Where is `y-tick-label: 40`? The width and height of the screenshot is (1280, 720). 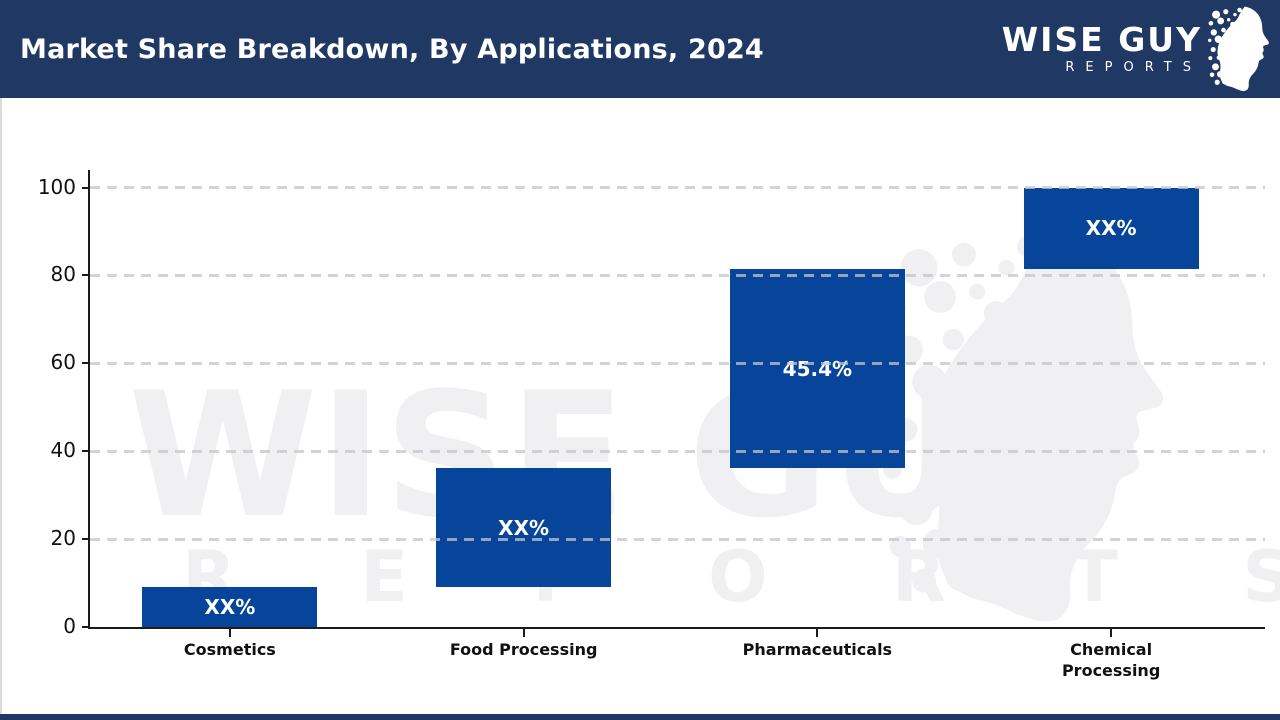
y-tick-label: 40 is located at coordinates (63, 450).